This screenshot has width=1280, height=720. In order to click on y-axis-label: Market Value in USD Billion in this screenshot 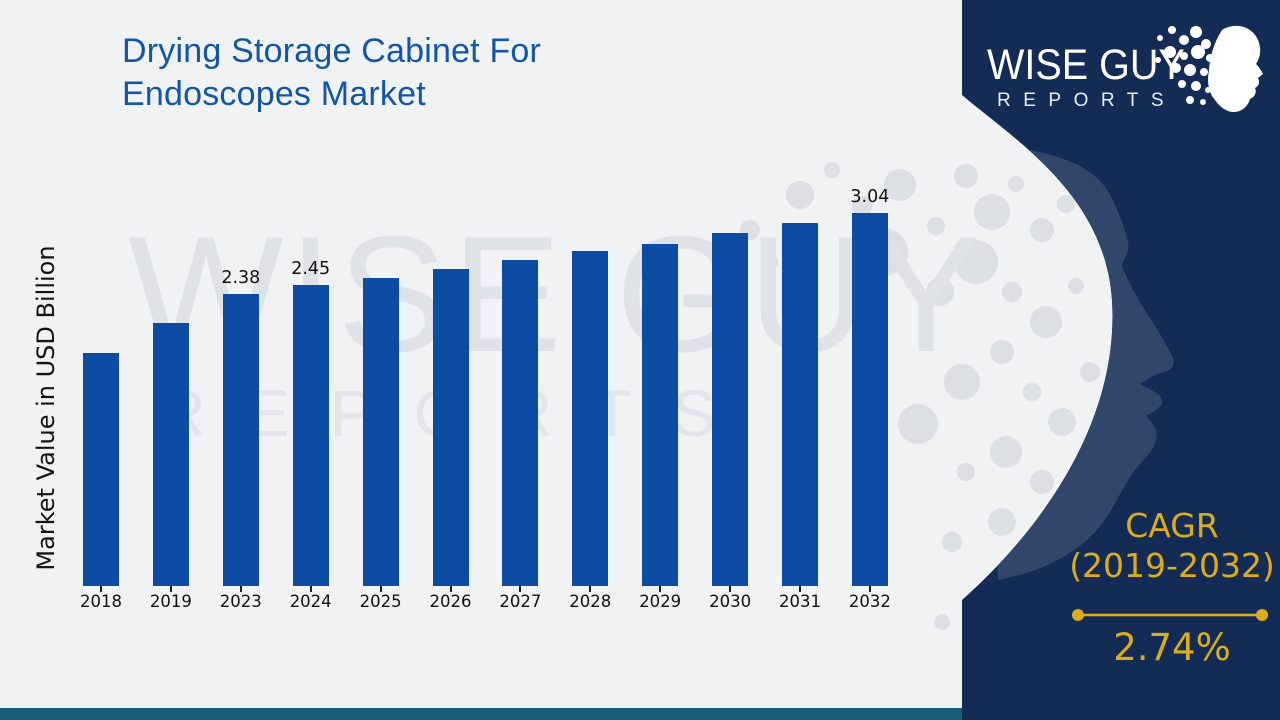, I will do `click(46, 408)`.